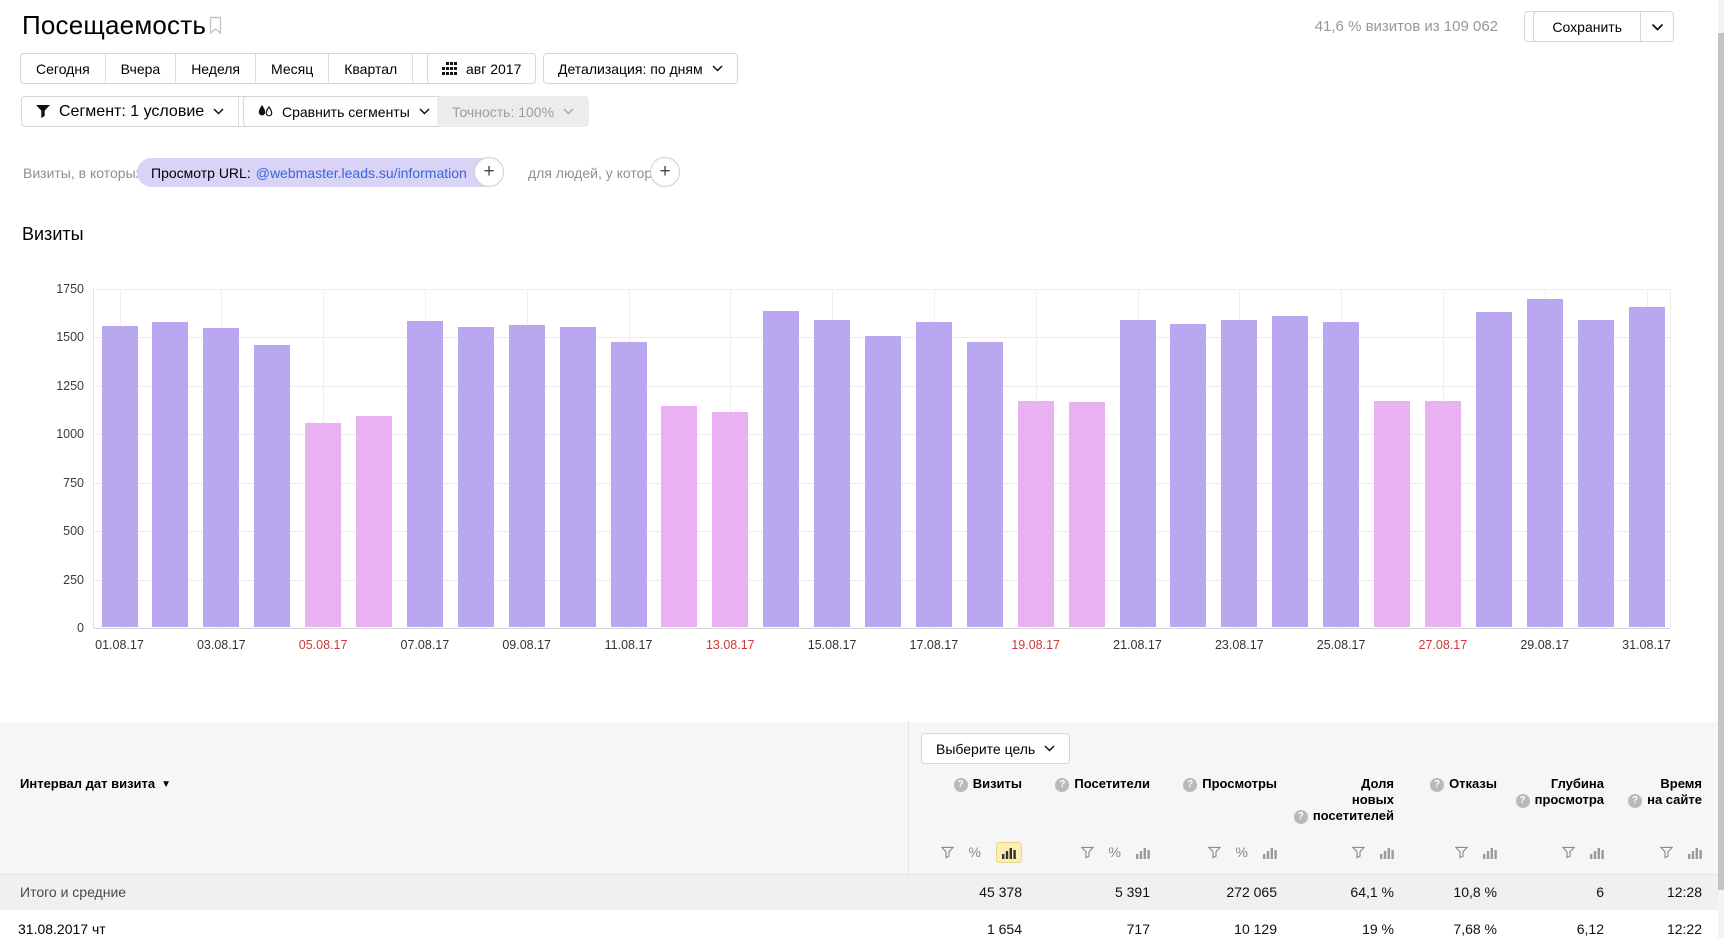 This screenshot has width=1724, height=938. What do you see at coordinates (986, 748) in the screenshot?
I see `select-goal-label: Выберите цель` at bounding box center [986, 748].